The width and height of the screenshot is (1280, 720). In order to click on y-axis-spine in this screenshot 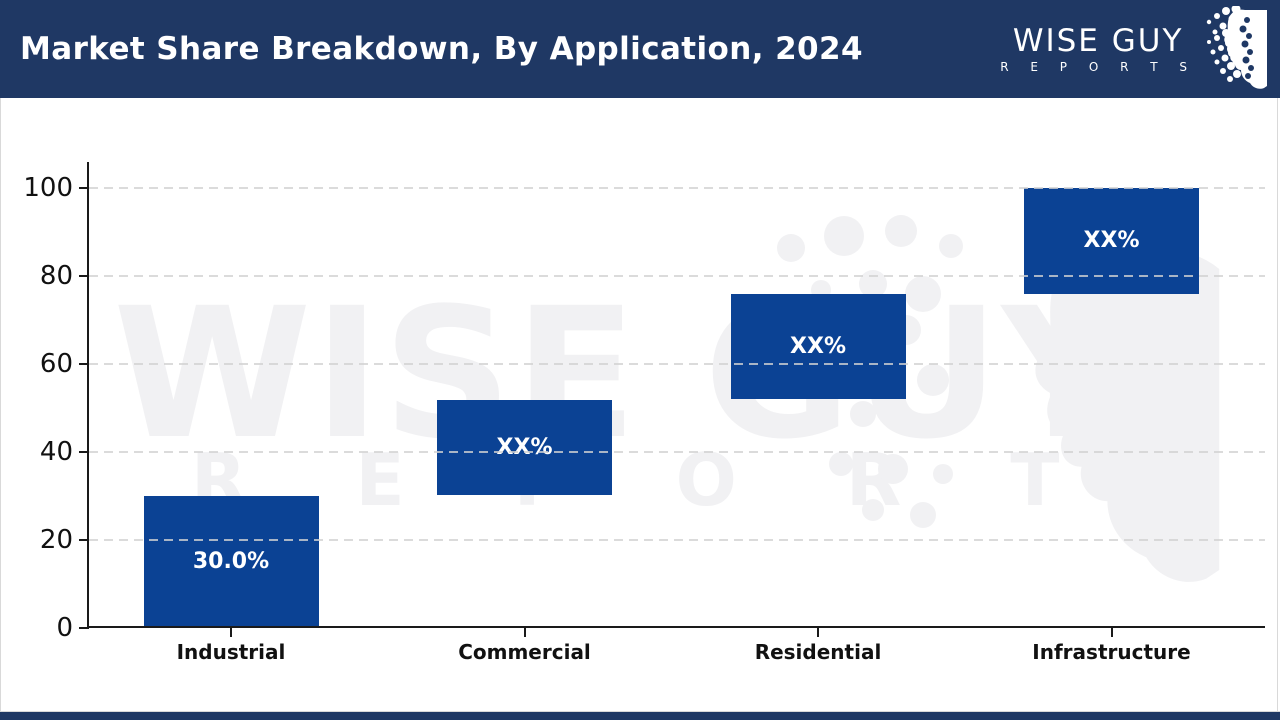, I will do `click(88, 395)`.